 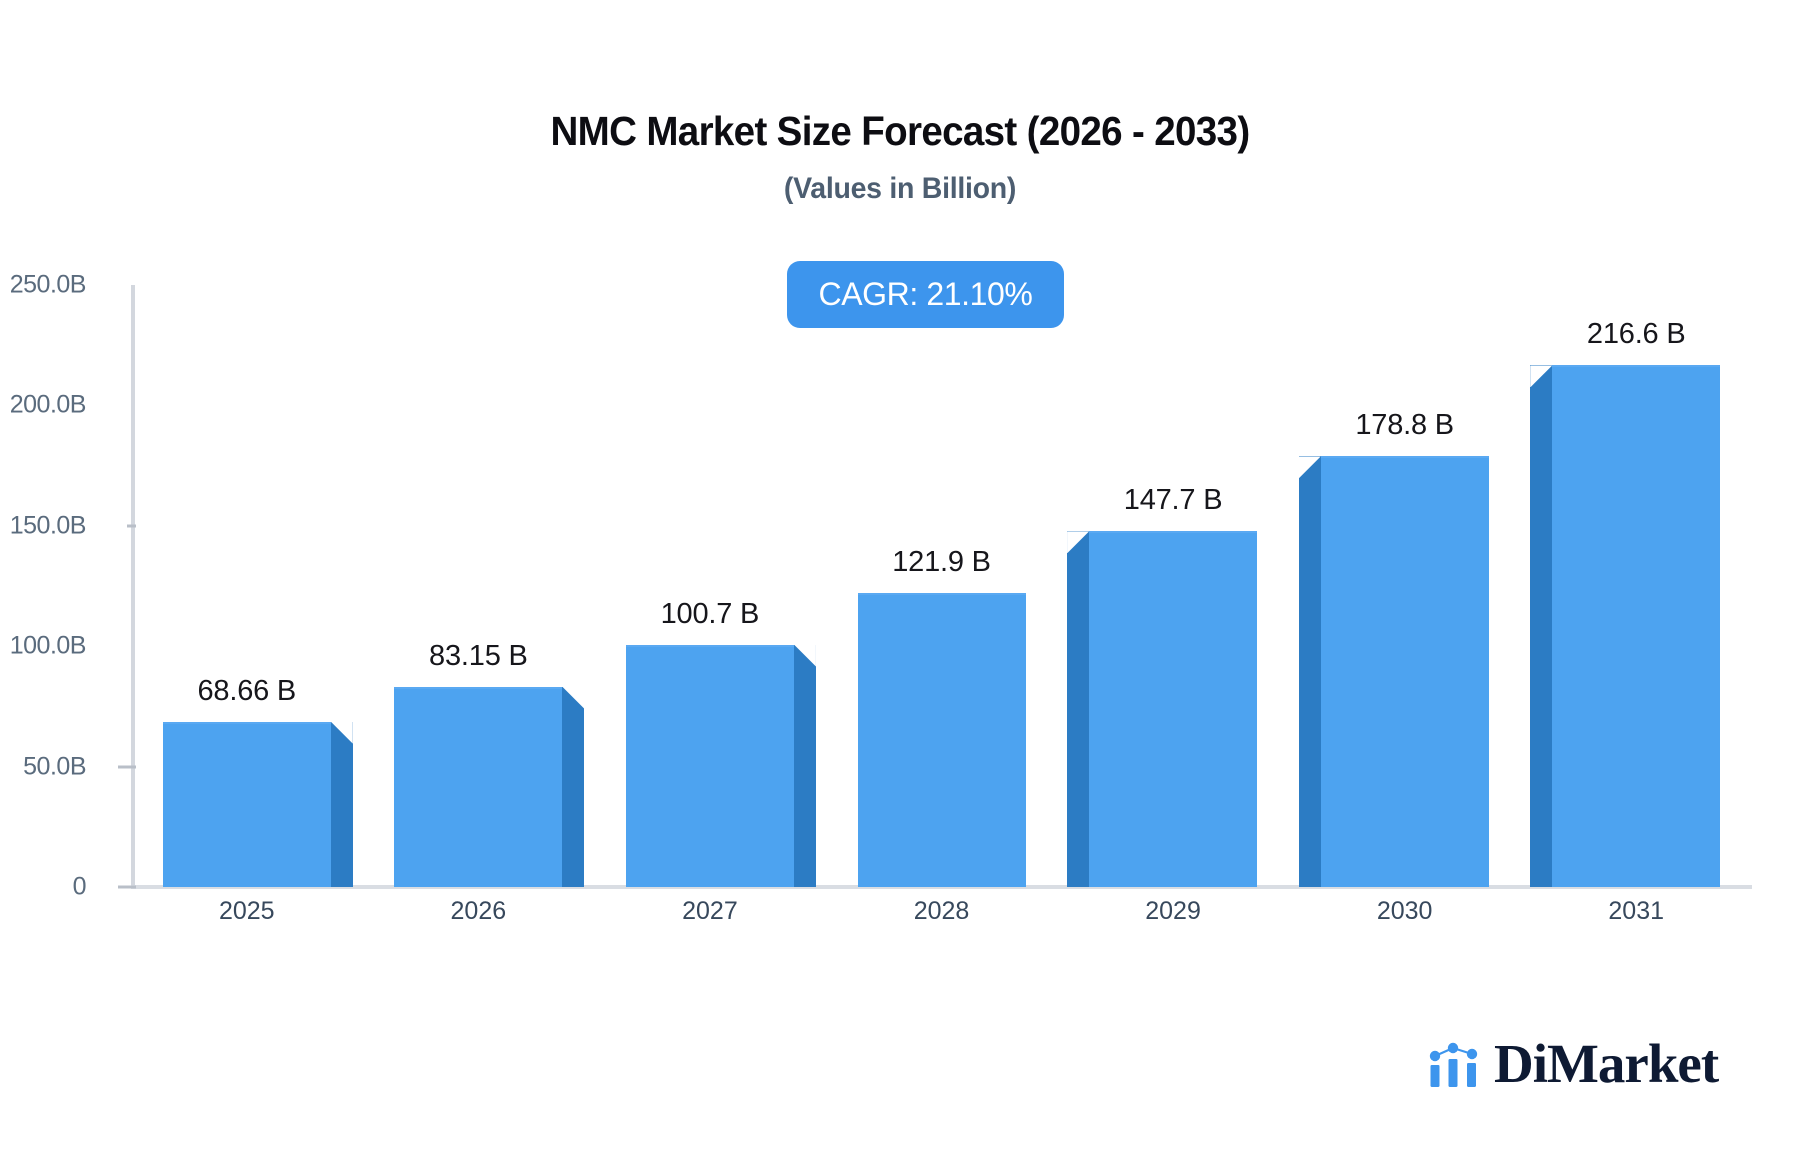 I want to click on bar: 83.15 B, so click(x=489, y=763).